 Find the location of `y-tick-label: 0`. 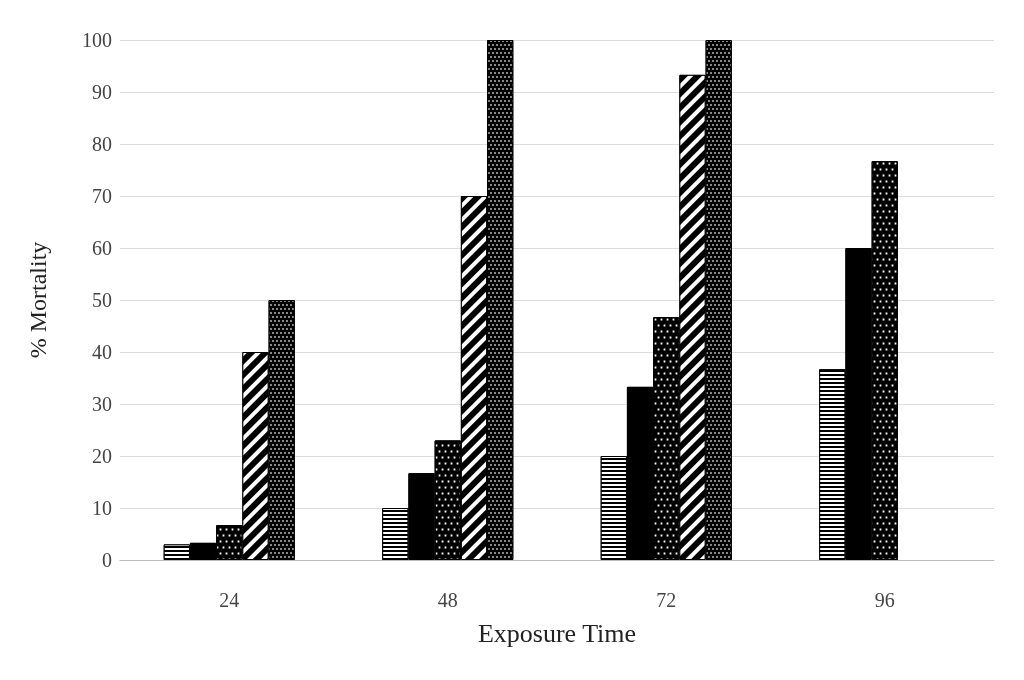

y-tick-label: 0 is located at coordinates (107, 560).